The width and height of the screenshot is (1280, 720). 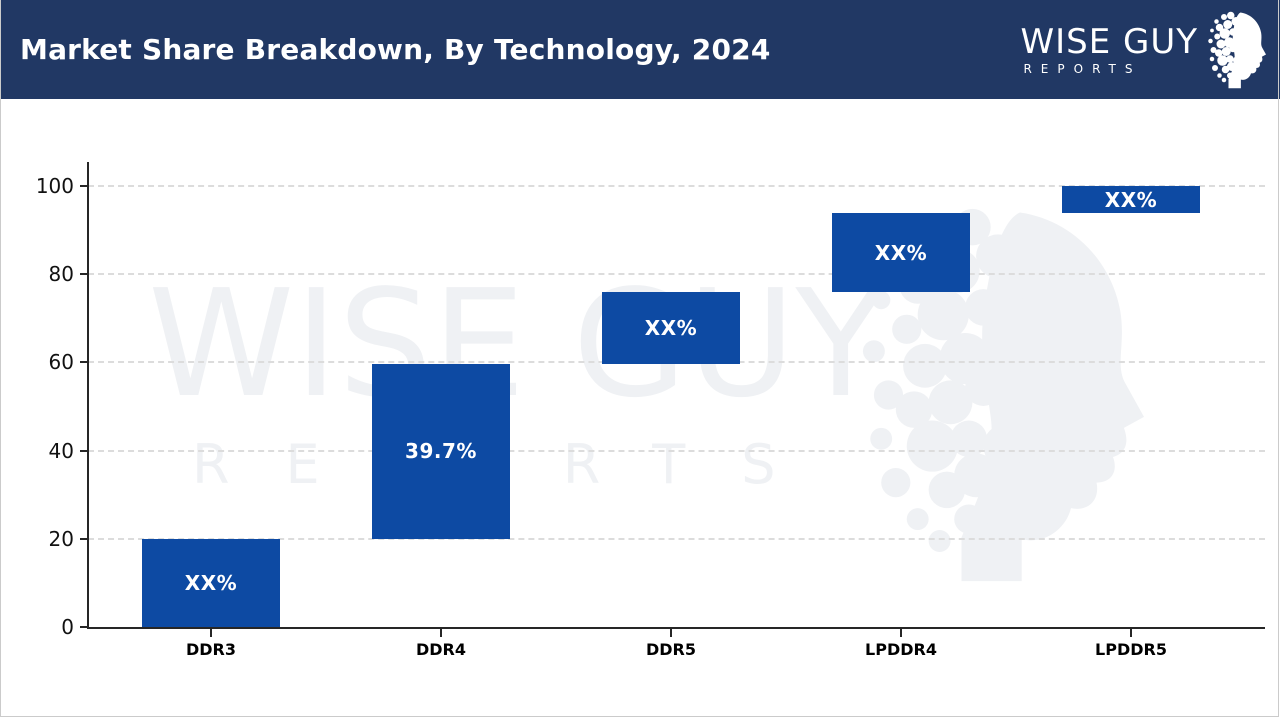 I want to click on bar-lpddr5: XX%, so click(x=1131, y=200).